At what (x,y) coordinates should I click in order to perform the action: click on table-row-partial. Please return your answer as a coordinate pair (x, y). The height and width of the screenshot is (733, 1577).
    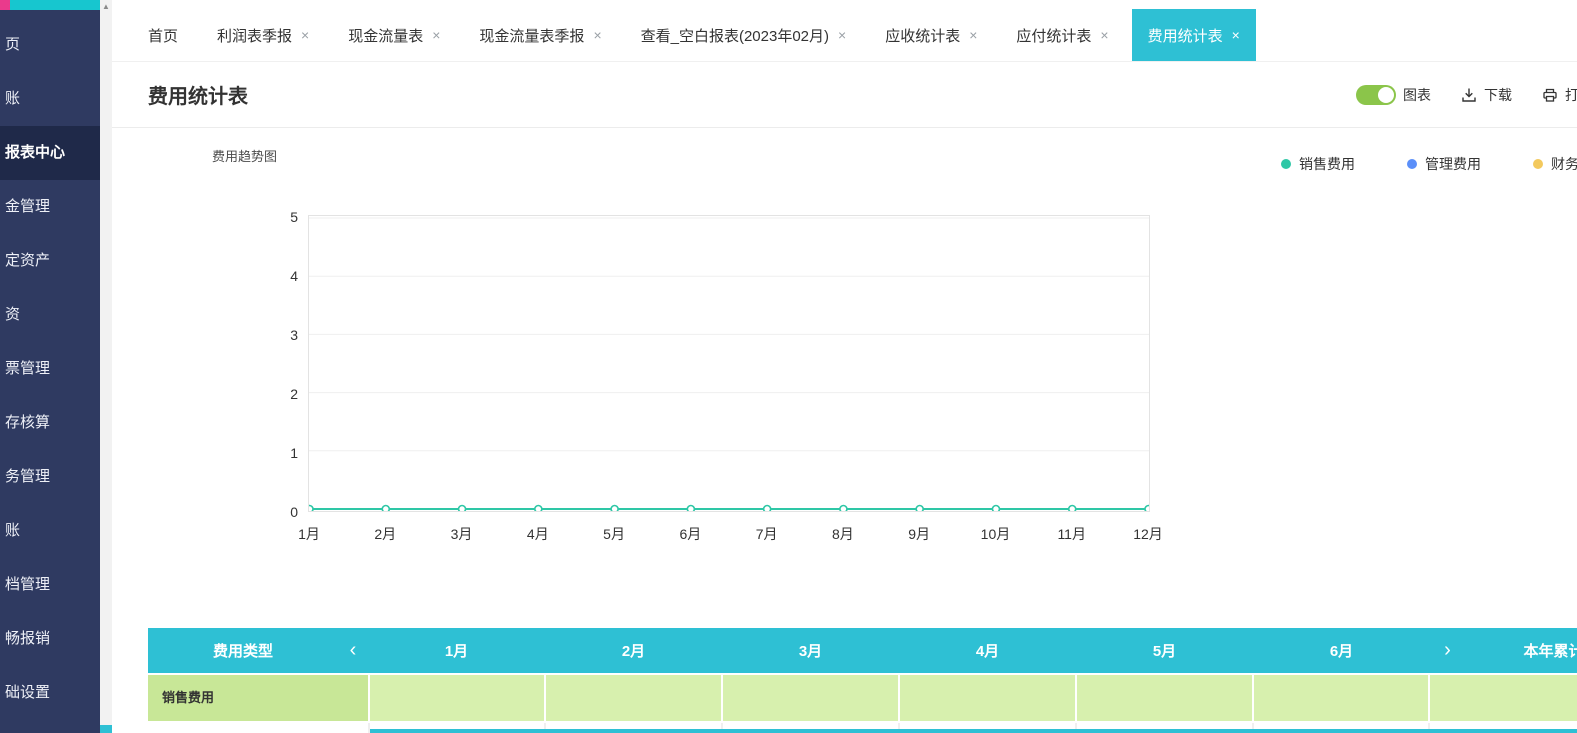
    Looking at the image, I should click on (862, 728).